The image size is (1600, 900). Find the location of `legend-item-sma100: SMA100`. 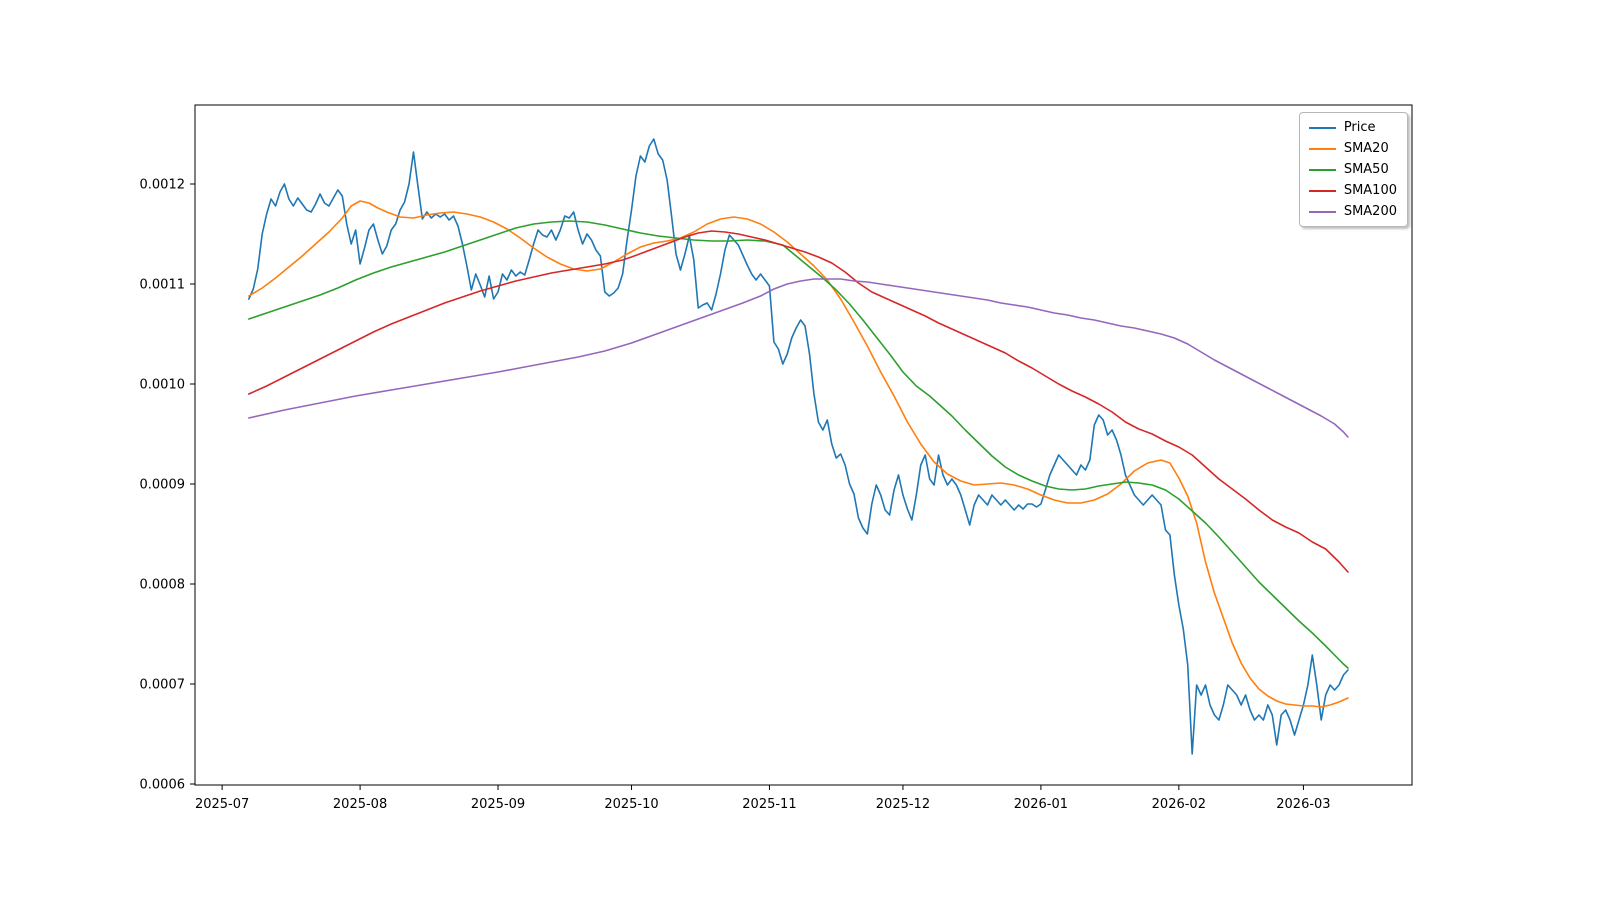

legend-item-sma100: SMA100 is located at coordinates (1352, 190).